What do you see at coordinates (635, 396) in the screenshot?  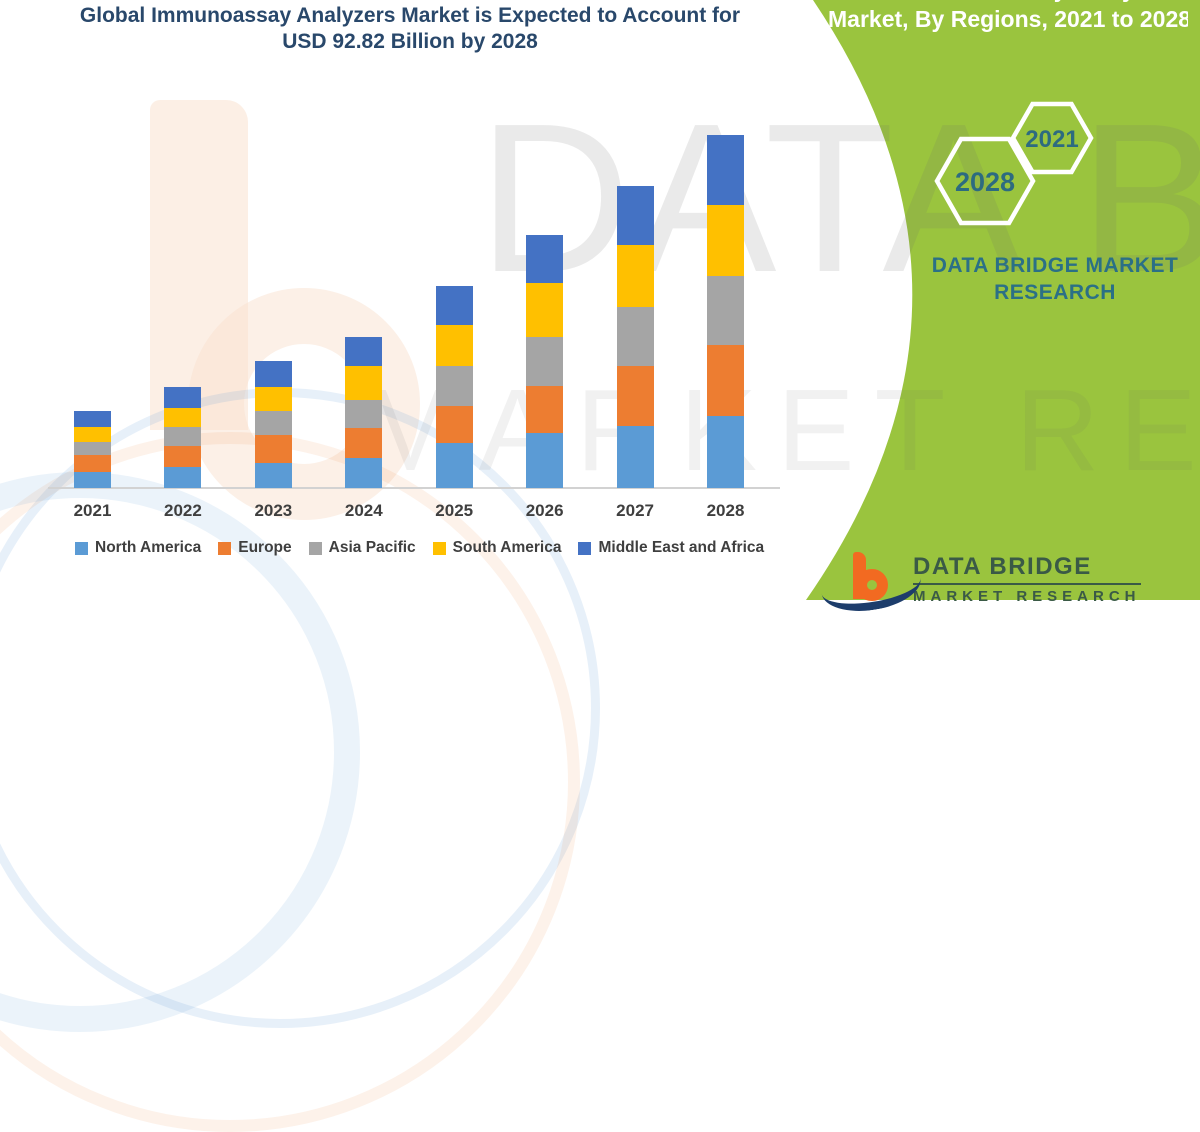 I see `segment-europe-2027` at bounding box center [635, 396].